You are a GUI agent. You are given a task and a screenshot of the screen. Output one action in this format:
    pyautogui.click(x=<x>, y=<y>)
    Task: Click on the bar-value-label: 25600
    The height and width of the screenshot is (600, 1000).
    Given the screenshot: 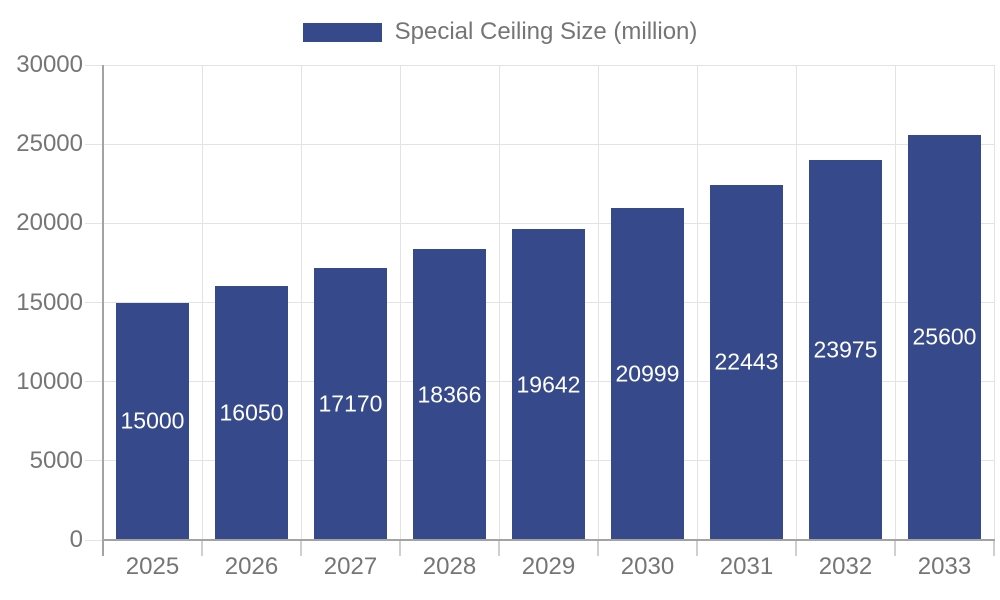 What is the action you would take?
    pyautogui.click(x=944, y=336)
    